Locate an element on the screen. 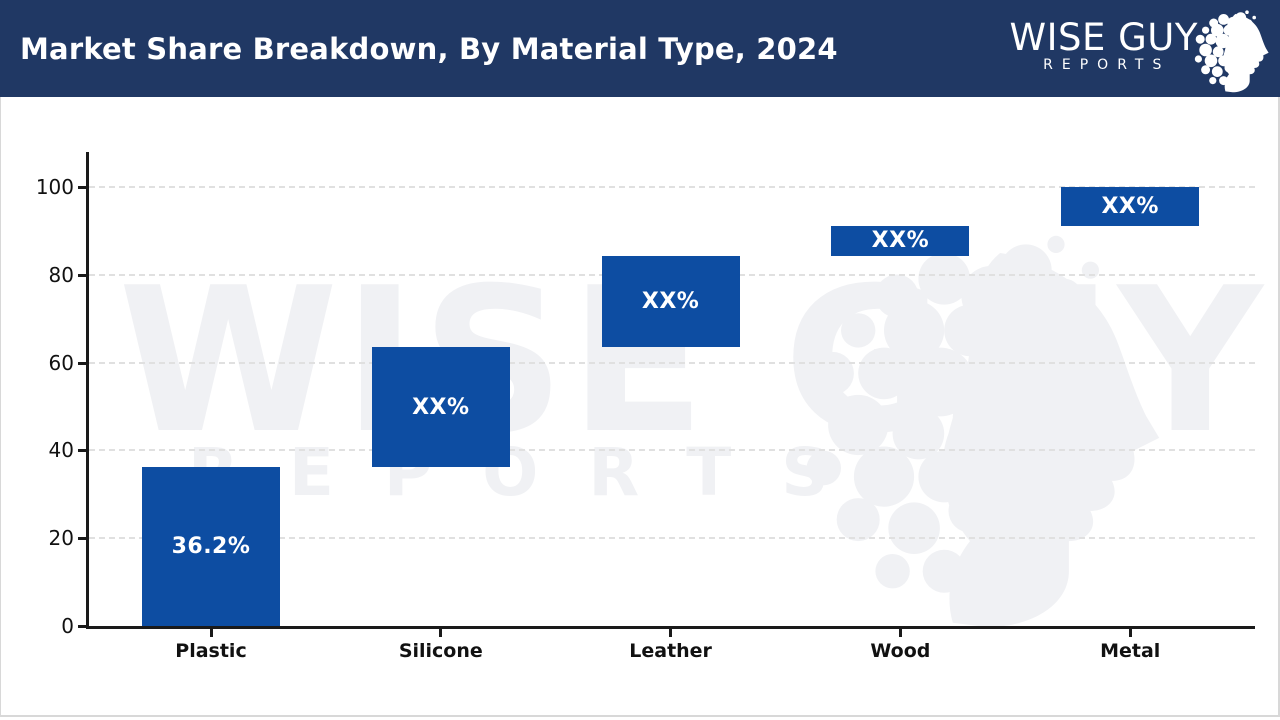 Image resolution: width=1280 pixels, height=720 pixels. bar-metal: XX% is located at coordinates (1130, 206).